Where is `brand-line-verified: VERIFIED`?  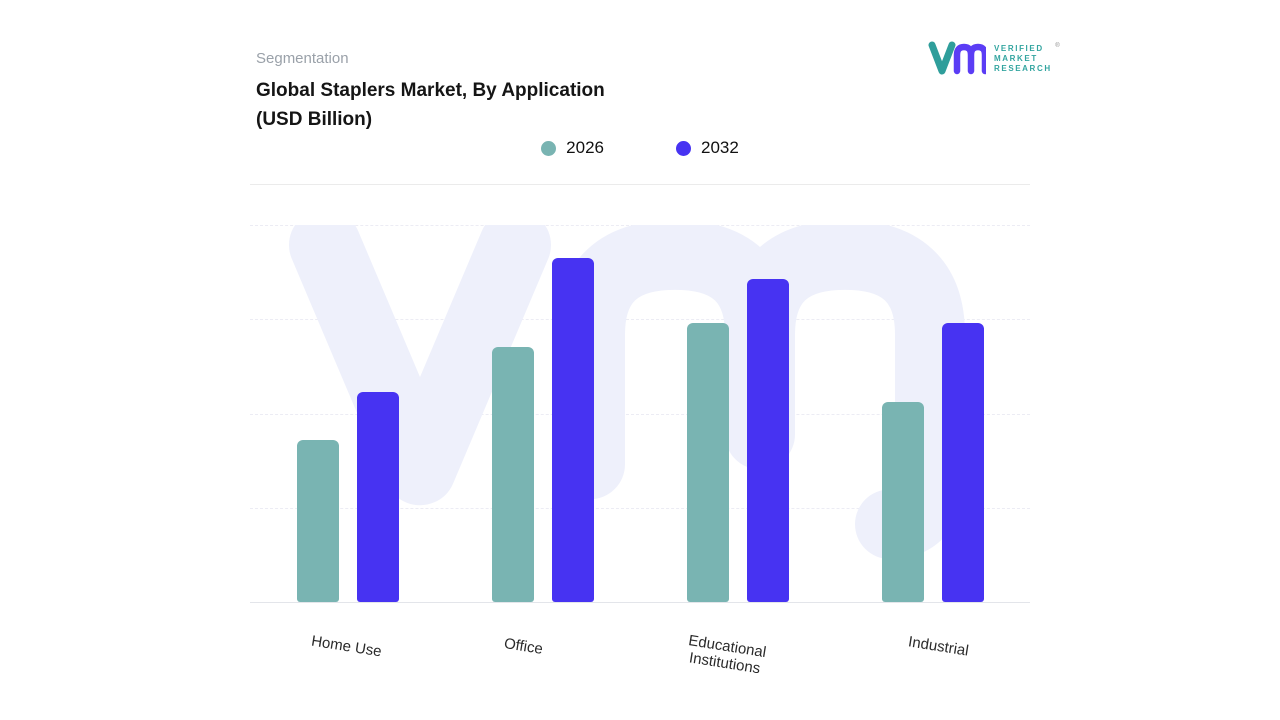 brand-line-verified: VERIFIED is located at coordinates (1019, 48).